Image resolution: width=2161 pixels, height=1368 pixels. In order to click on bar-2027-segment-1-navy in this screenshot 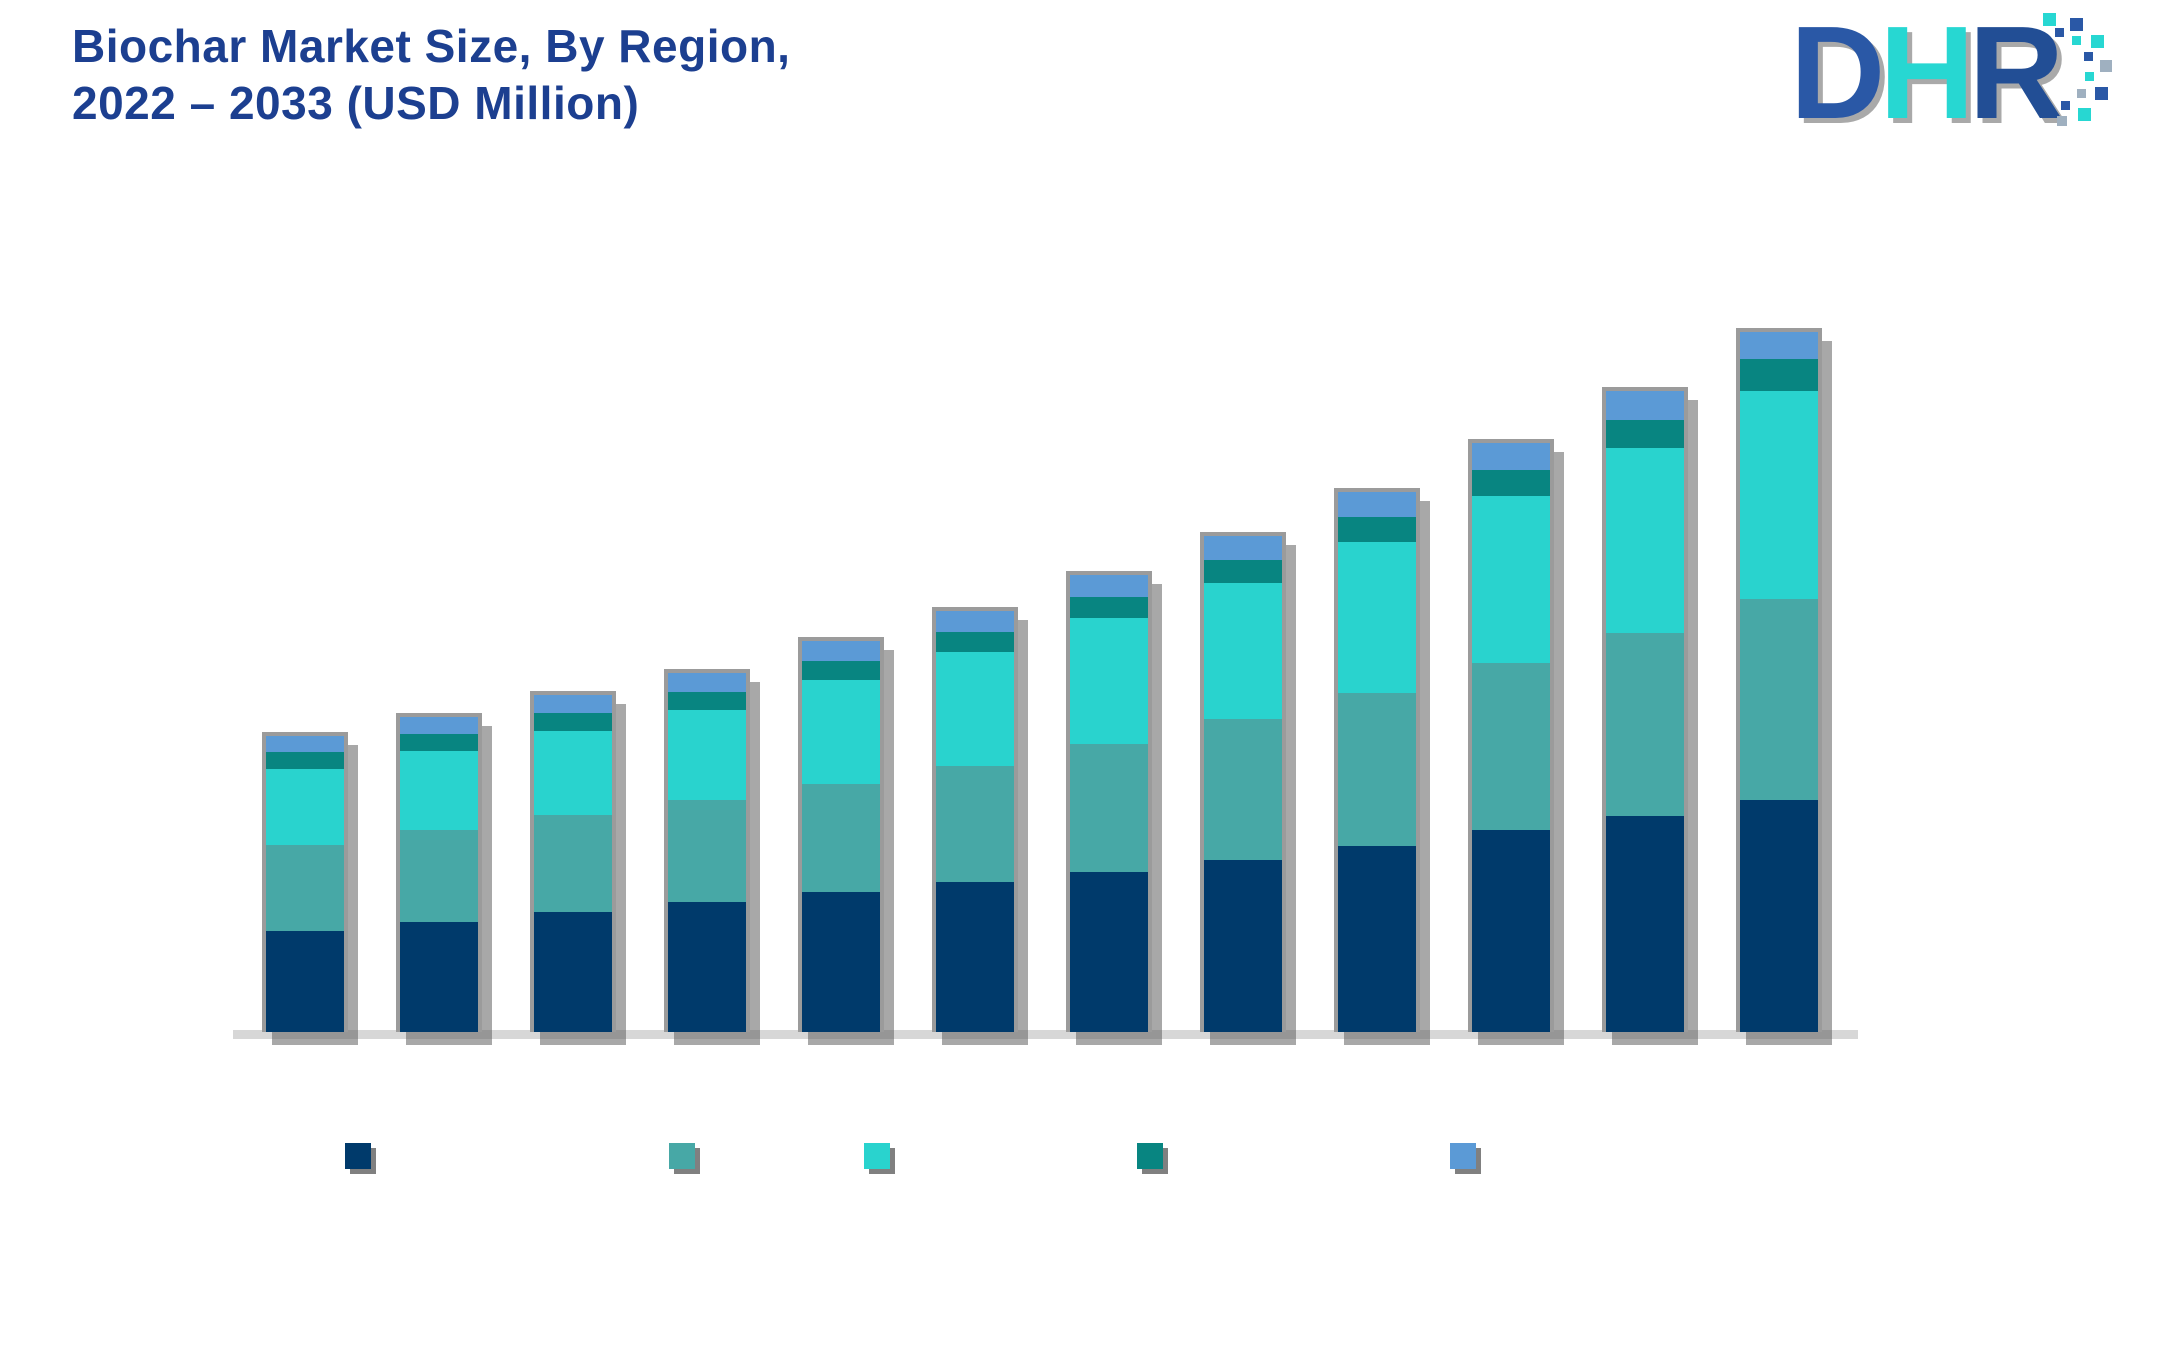, I will do `click(975, 957)`.